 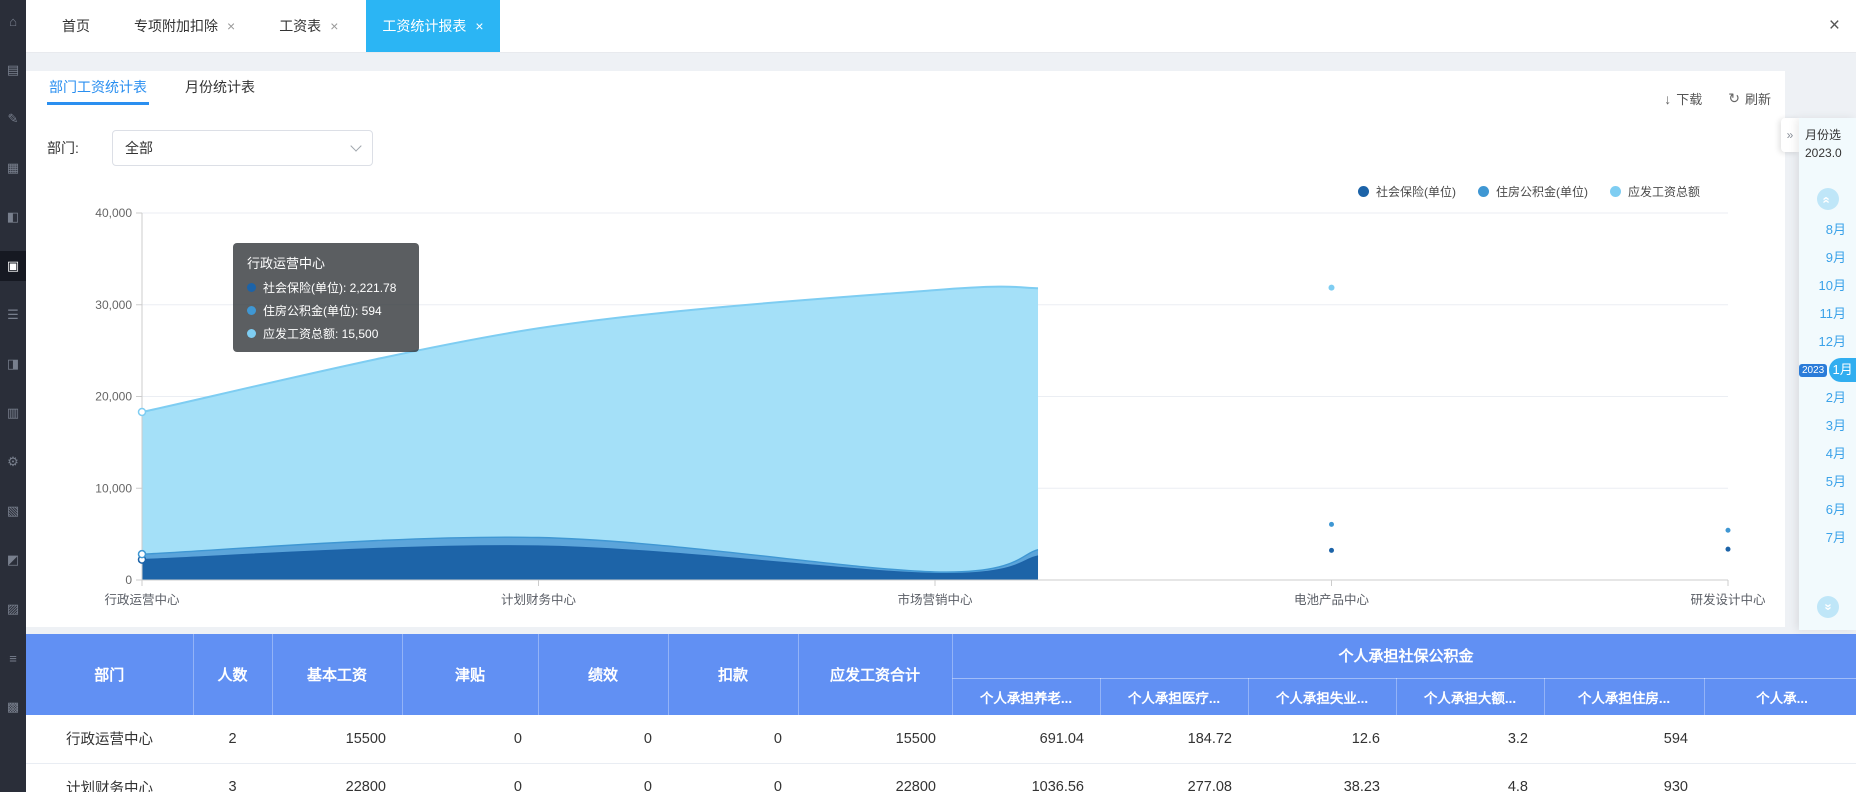 I want to click on legend-label: 应发工资总额, so click(x=1663, y=192).